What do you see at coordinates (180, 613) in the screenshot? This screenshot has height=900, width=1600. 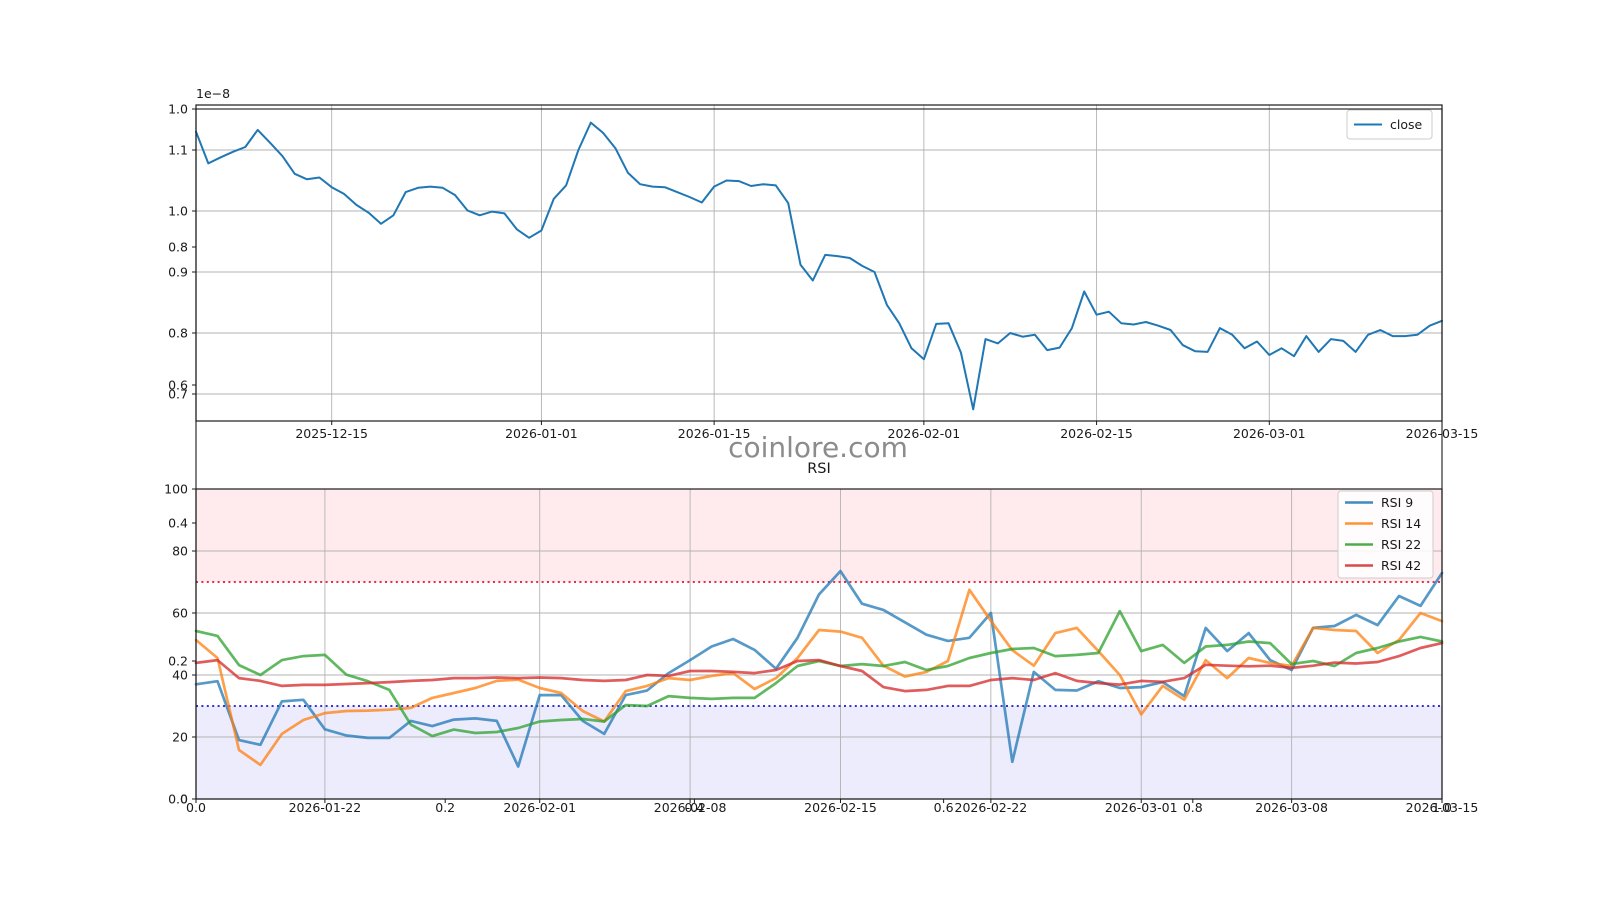 I see `rsi-y-tick-label: 60` at bounding box center [180, 613].